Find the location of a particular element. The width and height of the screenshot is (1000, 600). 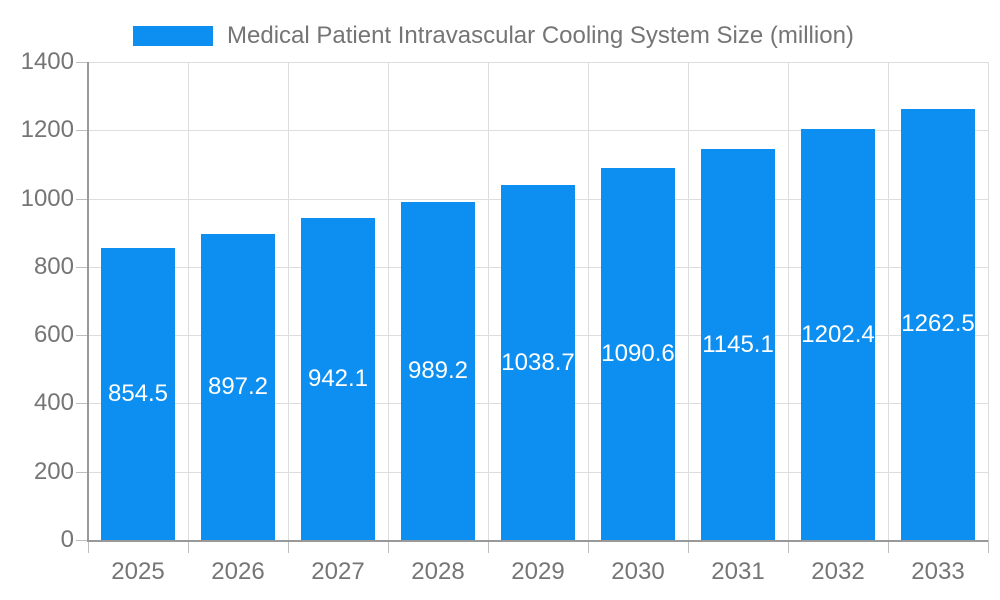

bar: 854.5 is located at coordinates (138, 394).